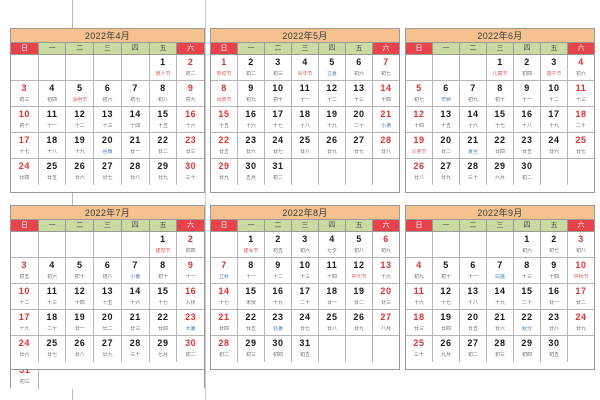 The height and width of the screenshot is (400, 600). What do you see at coordinates (554, 296) in the screenshot?
I see `day-cell: 16 廿一` at bounding box center [554, 296].